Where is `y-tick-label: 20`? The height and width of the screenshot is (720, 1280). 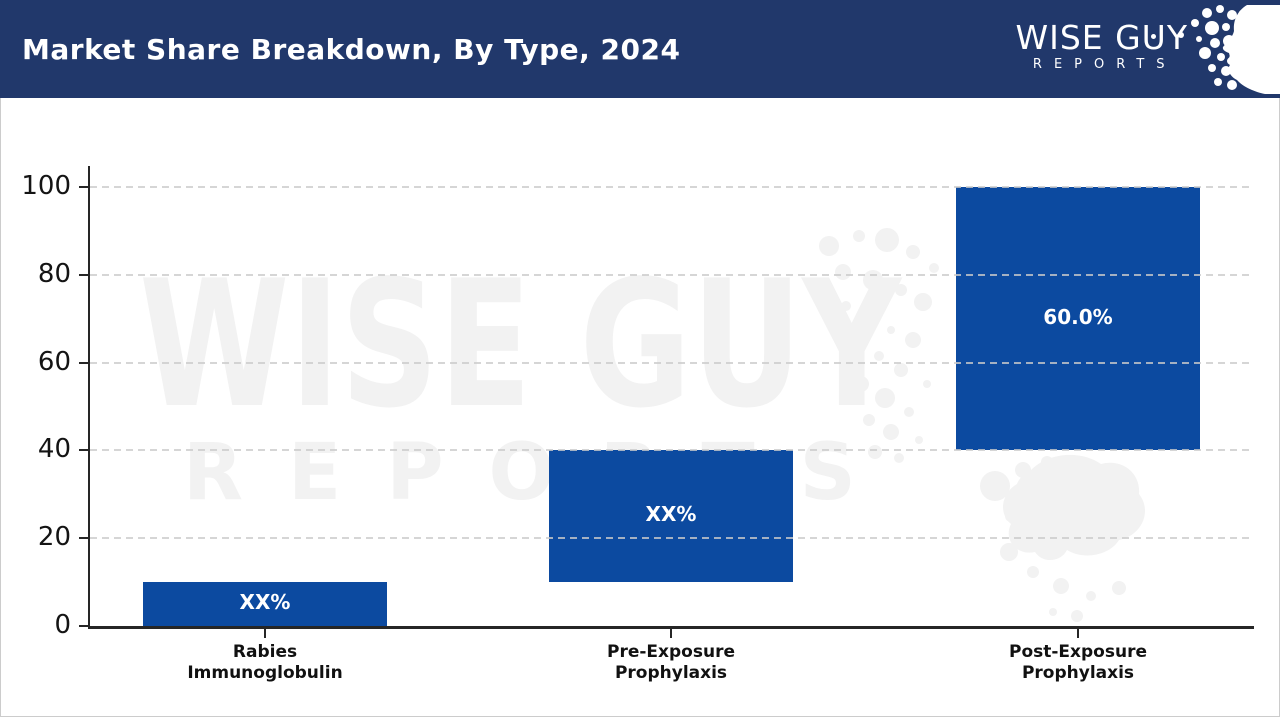 y-tick-label: 20 is located at coordinates (54, 537).